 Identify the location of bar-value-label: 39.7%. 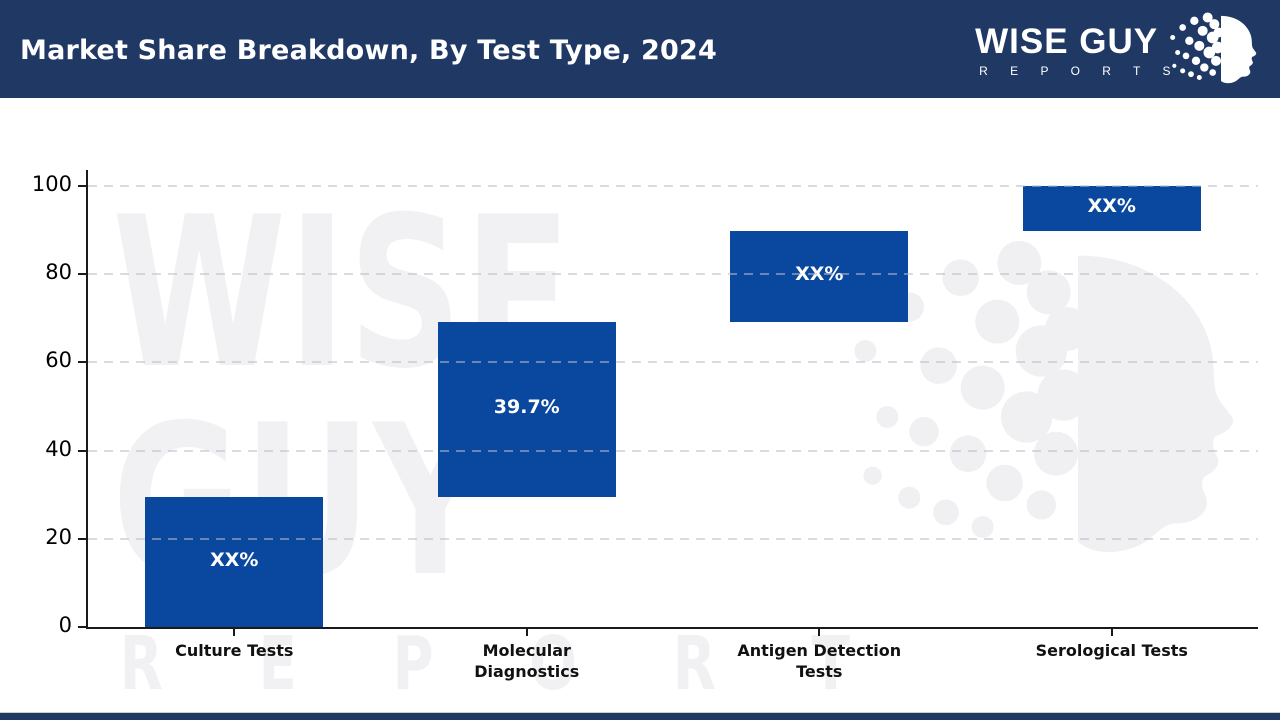
(526, 407).